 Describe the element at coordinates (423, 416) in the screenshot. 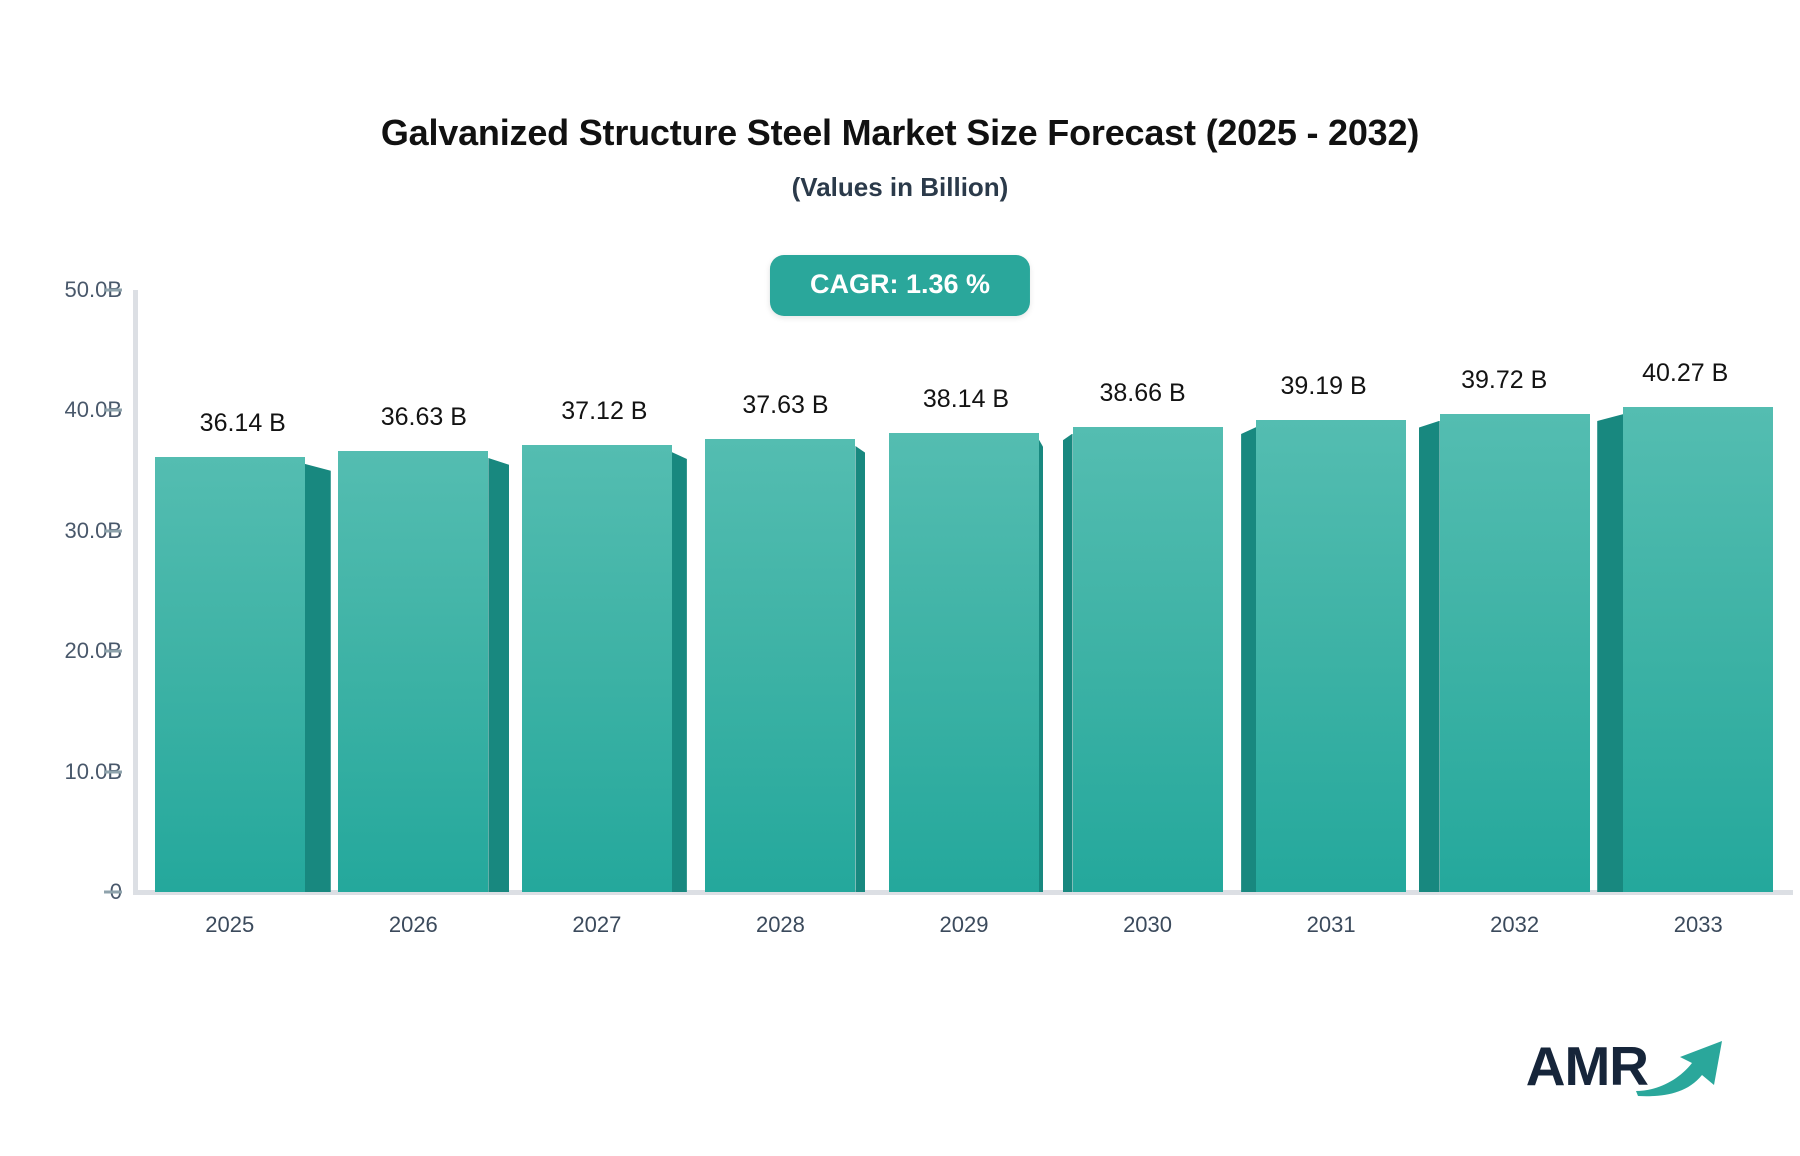

I see `bar-value-label: 36.63 B` at that location.